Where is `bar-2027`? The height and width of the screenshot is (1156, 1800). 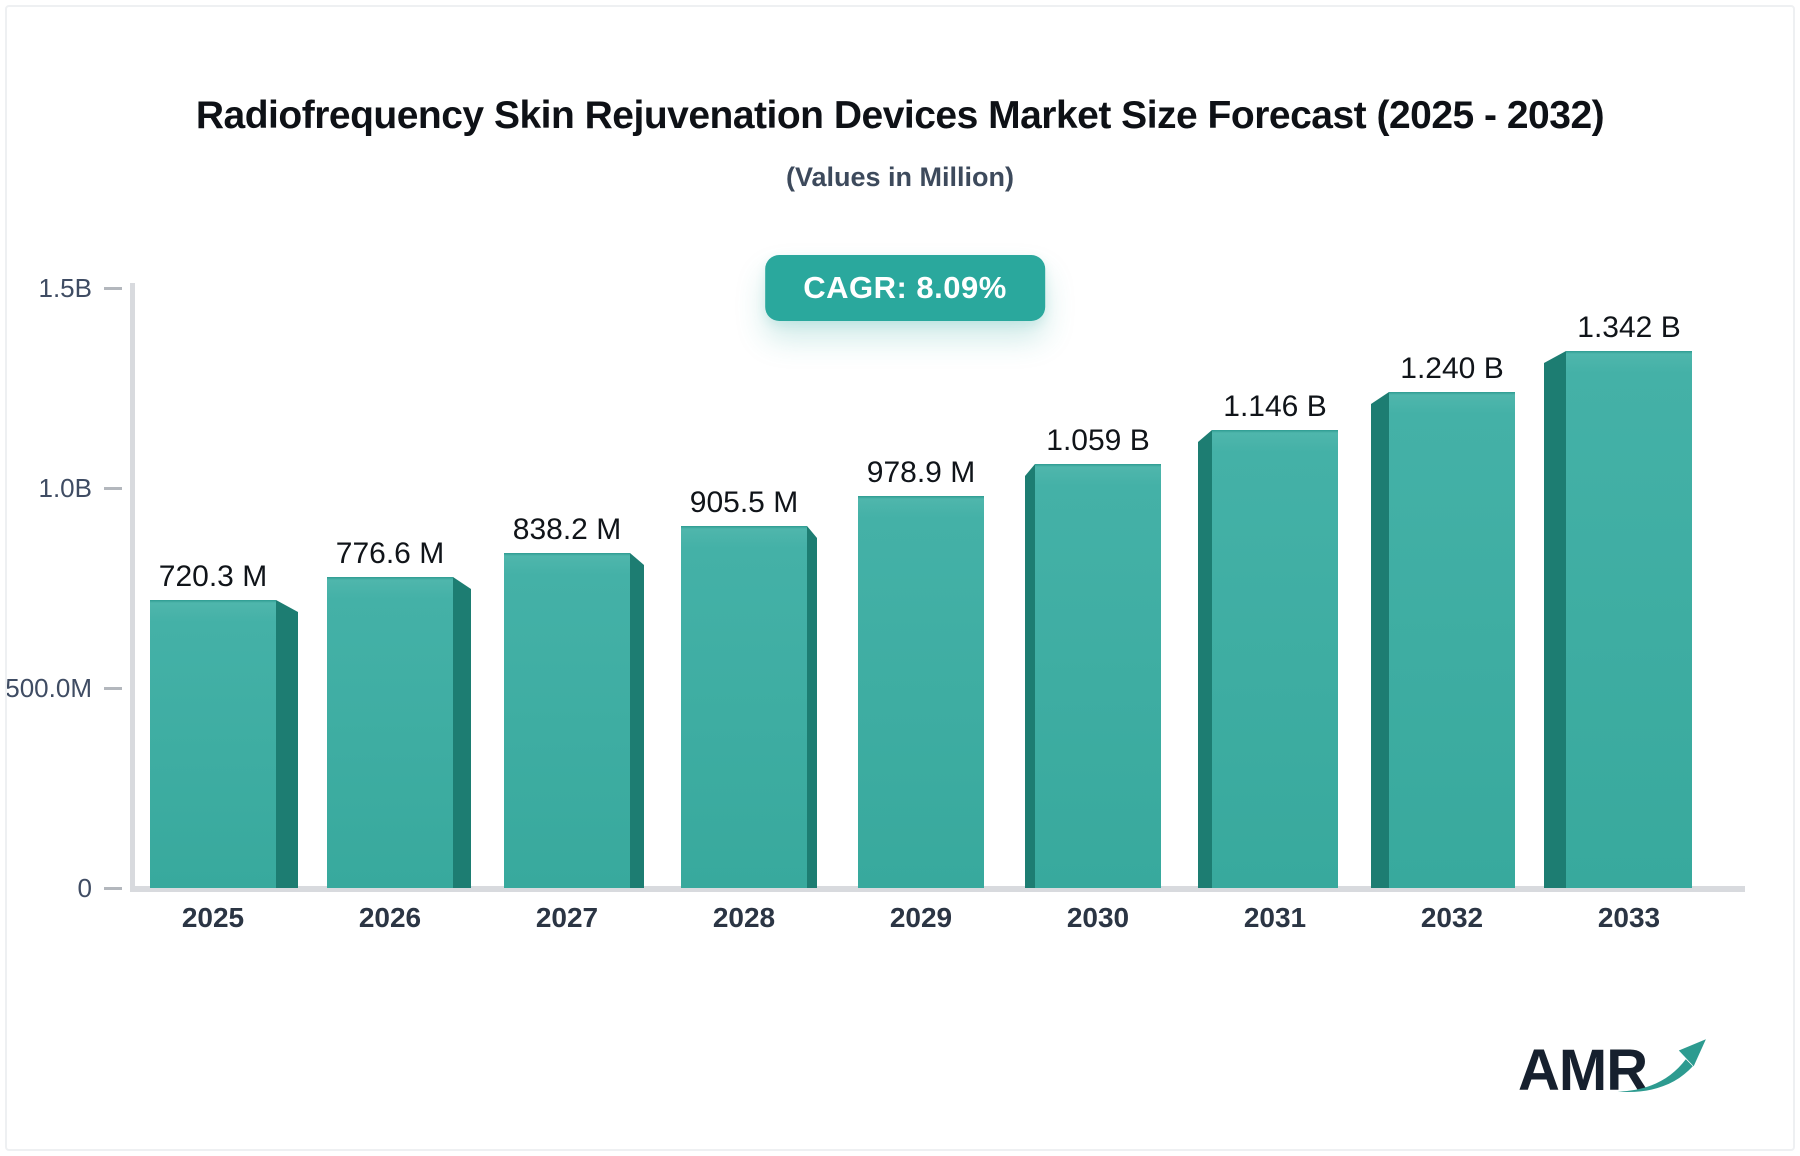
bar-2027 is located at coordinates (567, 720).